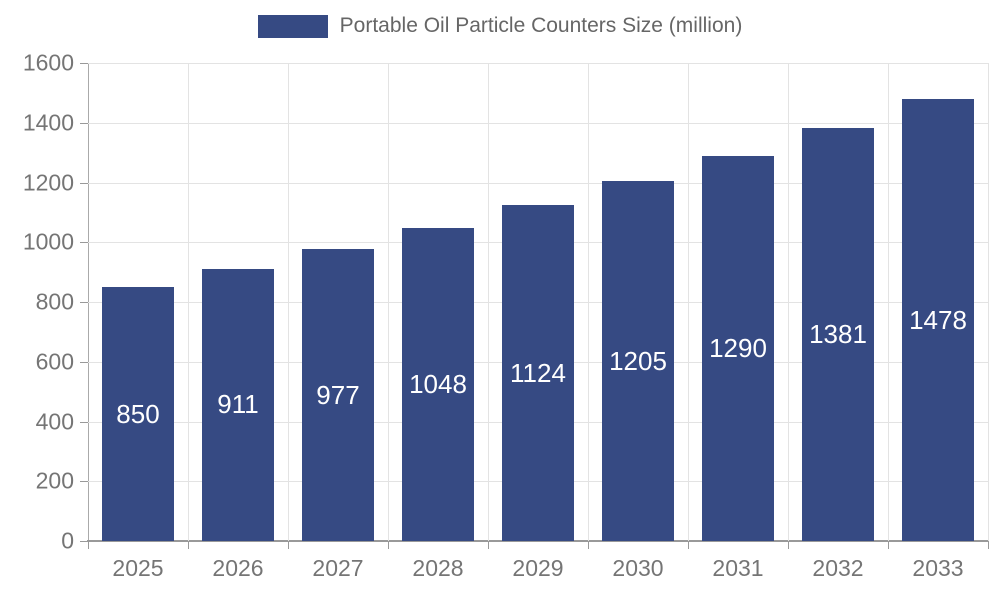 The image size is (1000, 600). What do you see at coordinates (88, 306) in the screenshot?
I see `y-axis-line` at bounding box center [88, 306].